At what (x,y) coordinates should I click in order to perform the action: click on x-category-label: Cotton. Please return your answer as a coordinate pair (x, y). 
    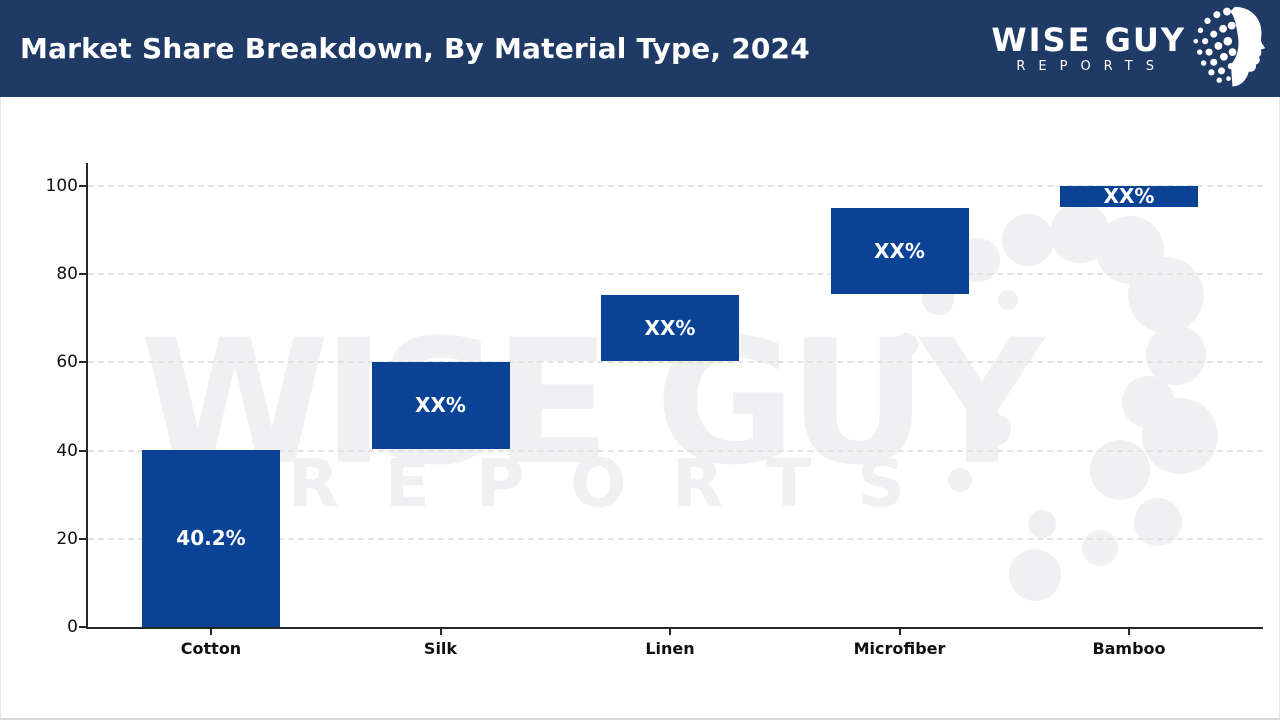
    Looking at the image, I should click on (211, 648).